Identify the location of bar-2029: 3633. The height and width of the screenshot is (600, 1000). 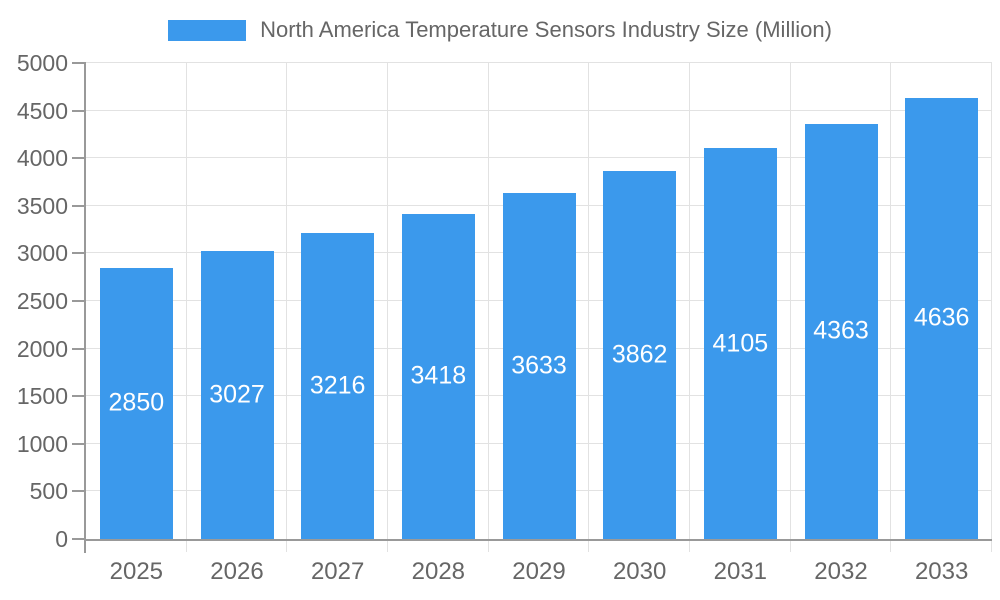
(539, 366).